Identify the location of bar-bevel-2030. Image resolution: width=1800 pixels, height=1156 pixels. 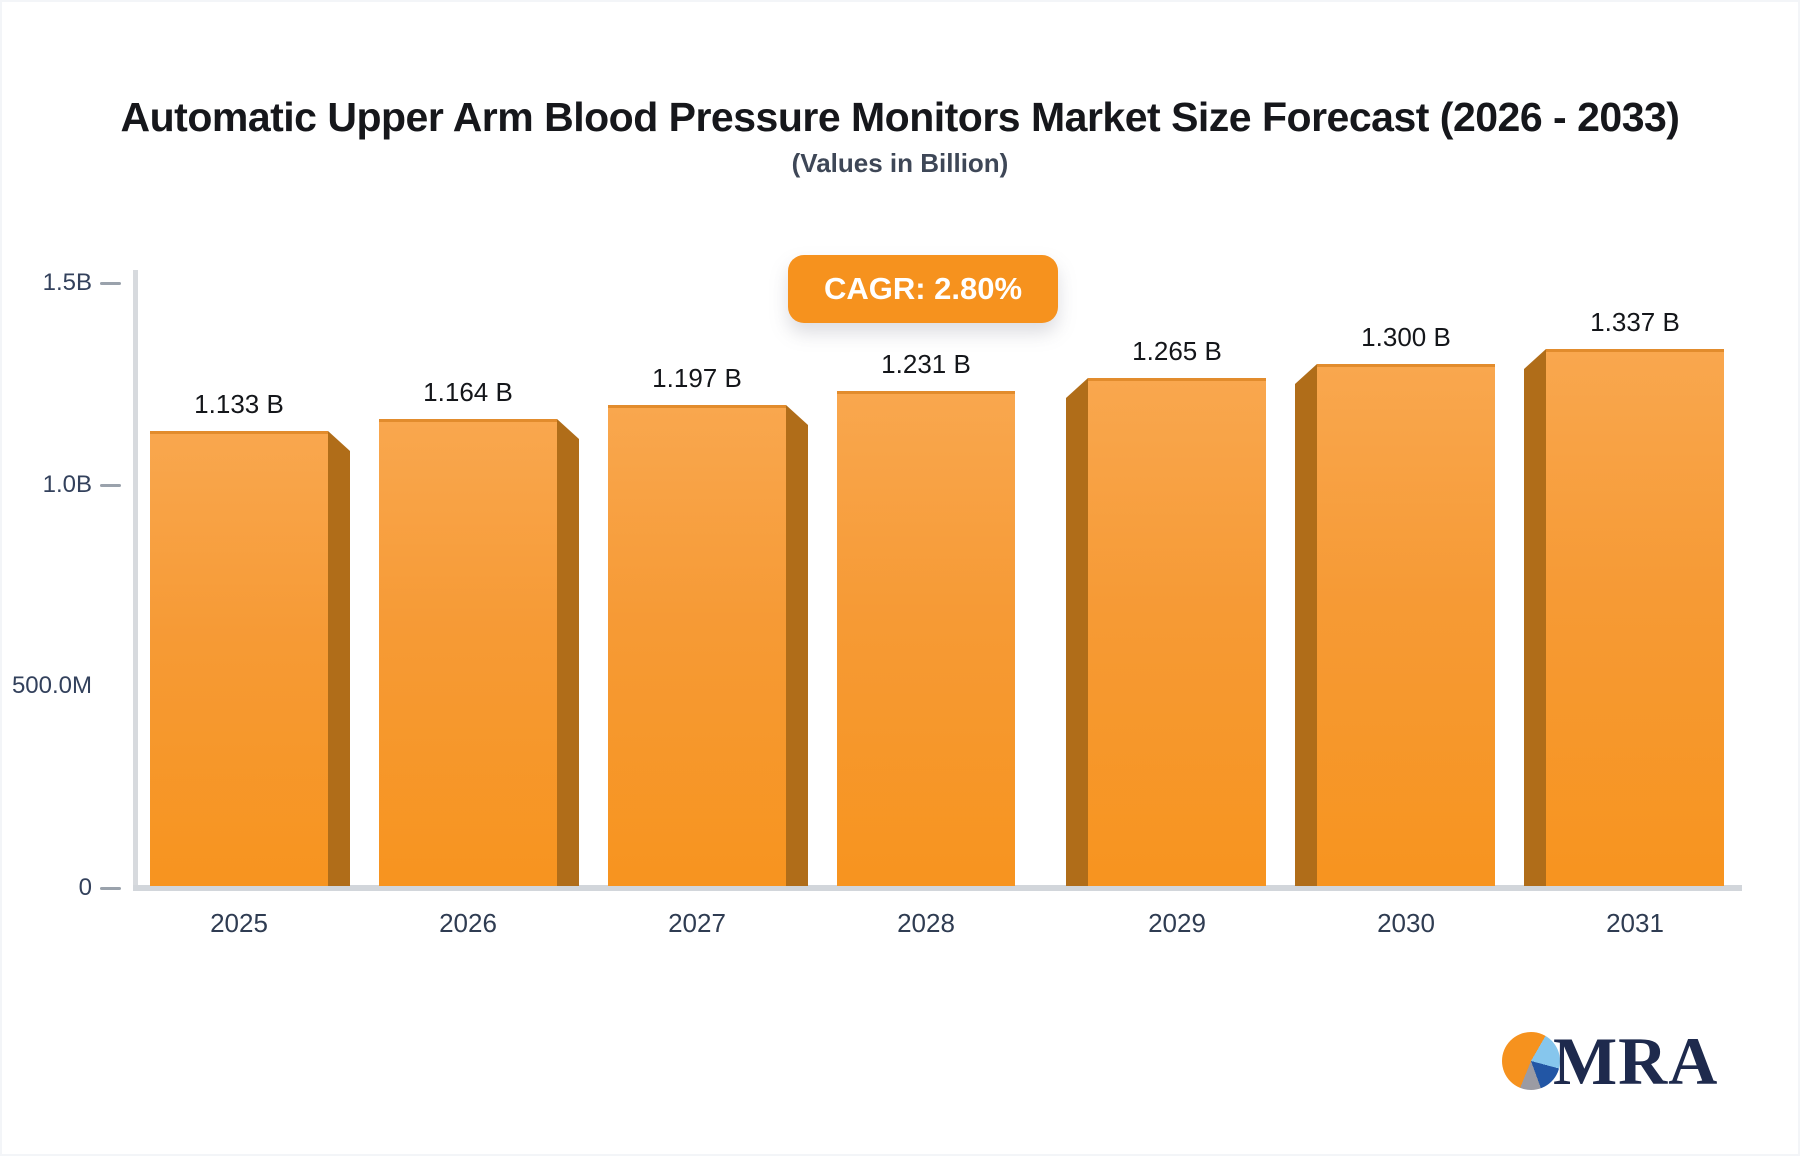
(1306, 625).